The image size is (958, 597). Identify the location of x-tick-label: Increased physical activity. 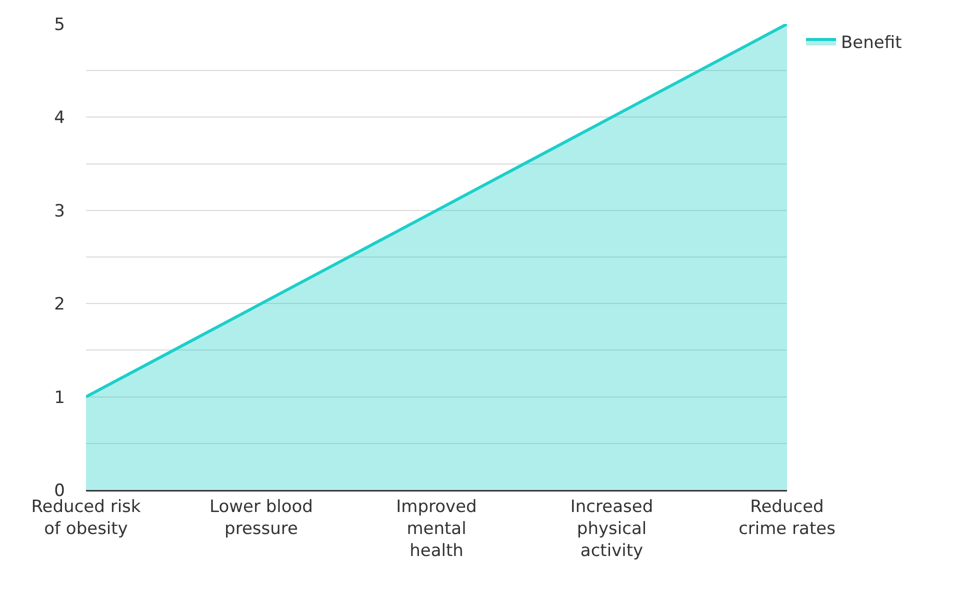
(612, 529).